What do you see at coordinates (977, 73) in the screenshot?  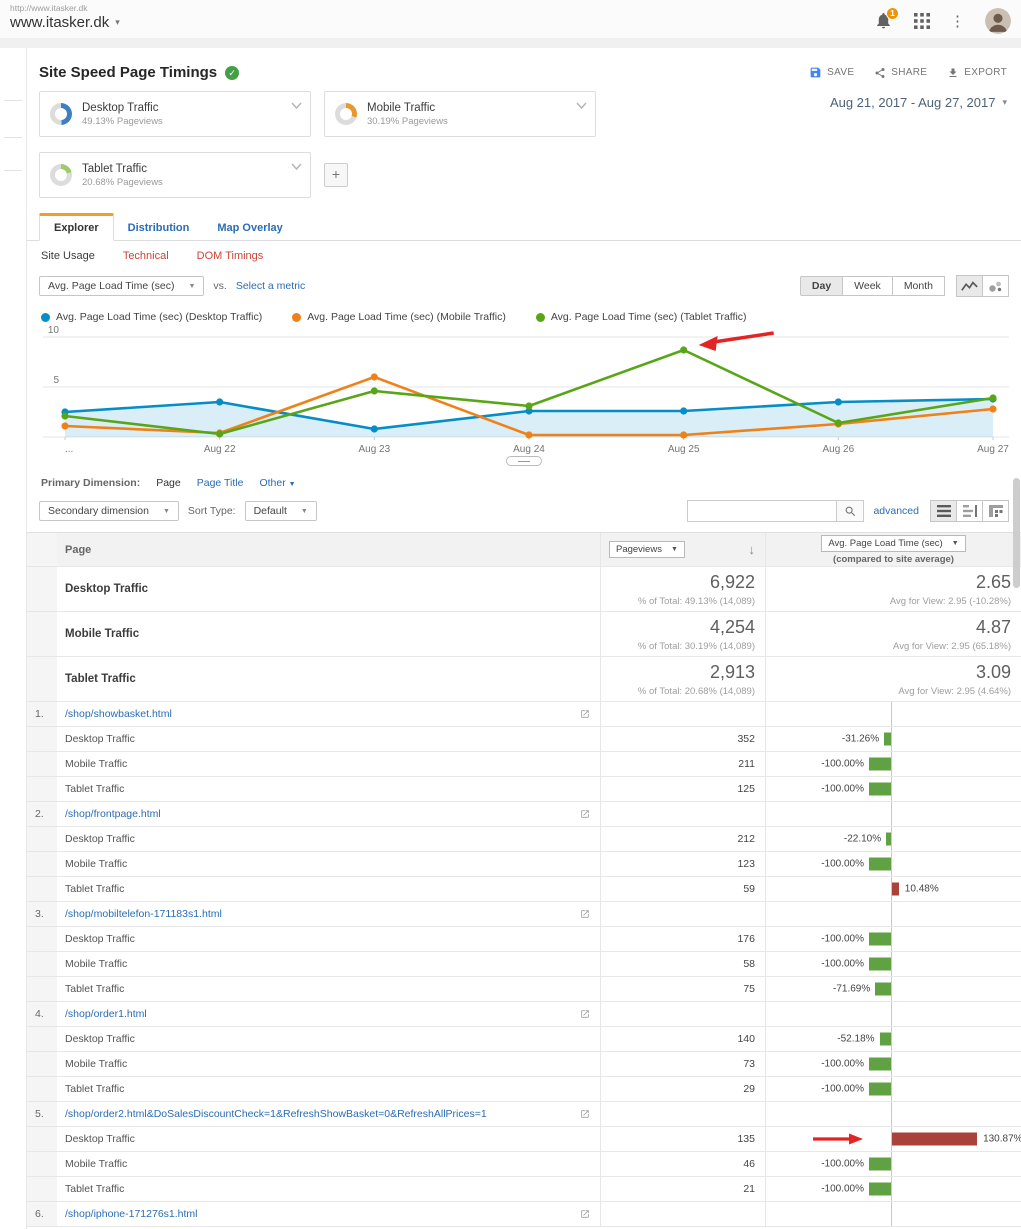 I see `export-button: EXPORT` at bounding box center [977, 73].